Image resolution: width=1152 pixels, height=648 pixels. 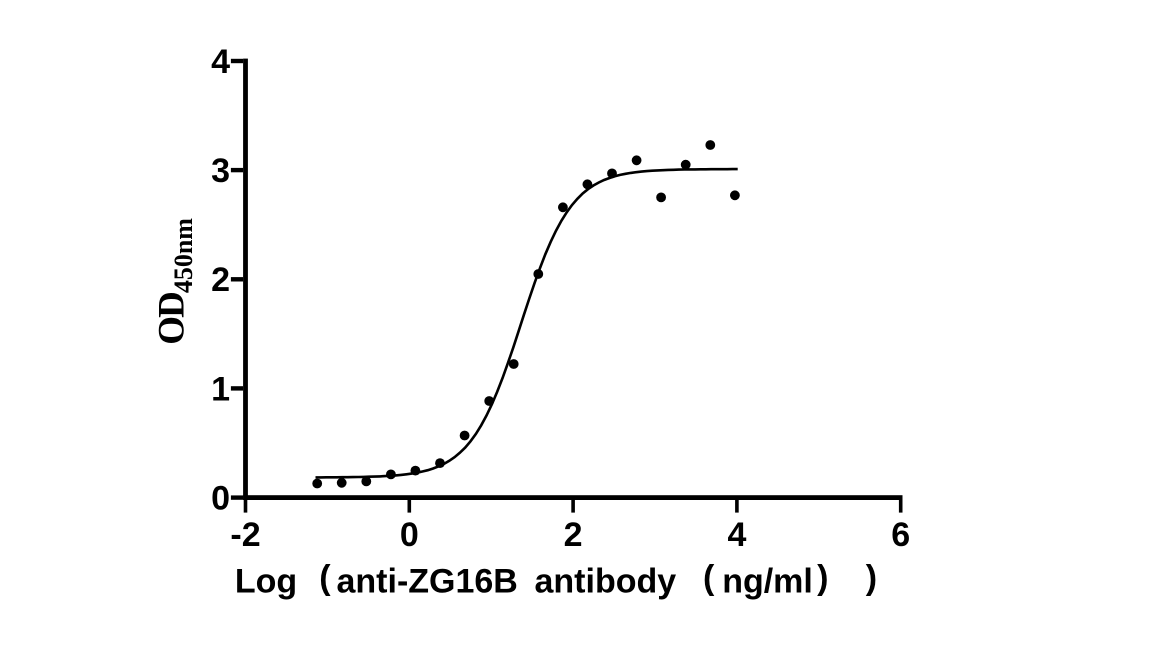 What do you see at coordinates (245, 535) in the screenshot?
I see `svg-text: -2` at bounding box center [245, 535].